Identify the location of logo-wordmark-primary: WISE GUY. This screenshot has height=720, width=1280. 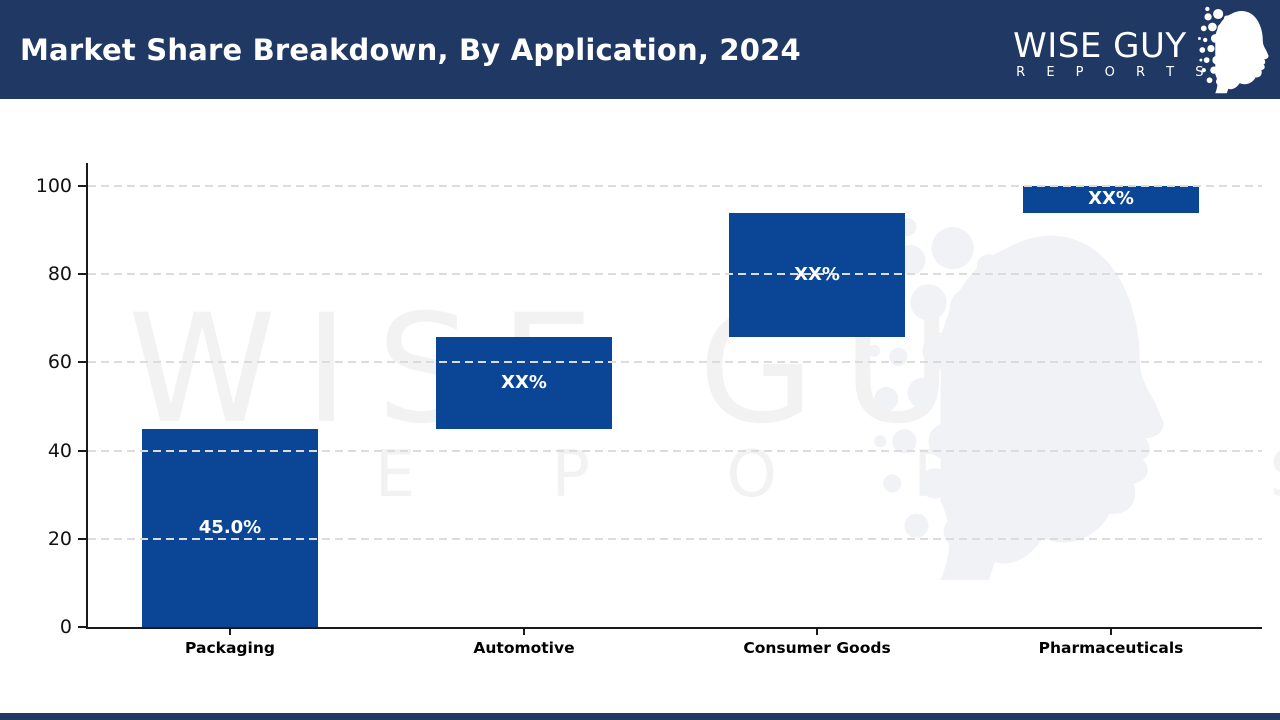
(1100, 46).